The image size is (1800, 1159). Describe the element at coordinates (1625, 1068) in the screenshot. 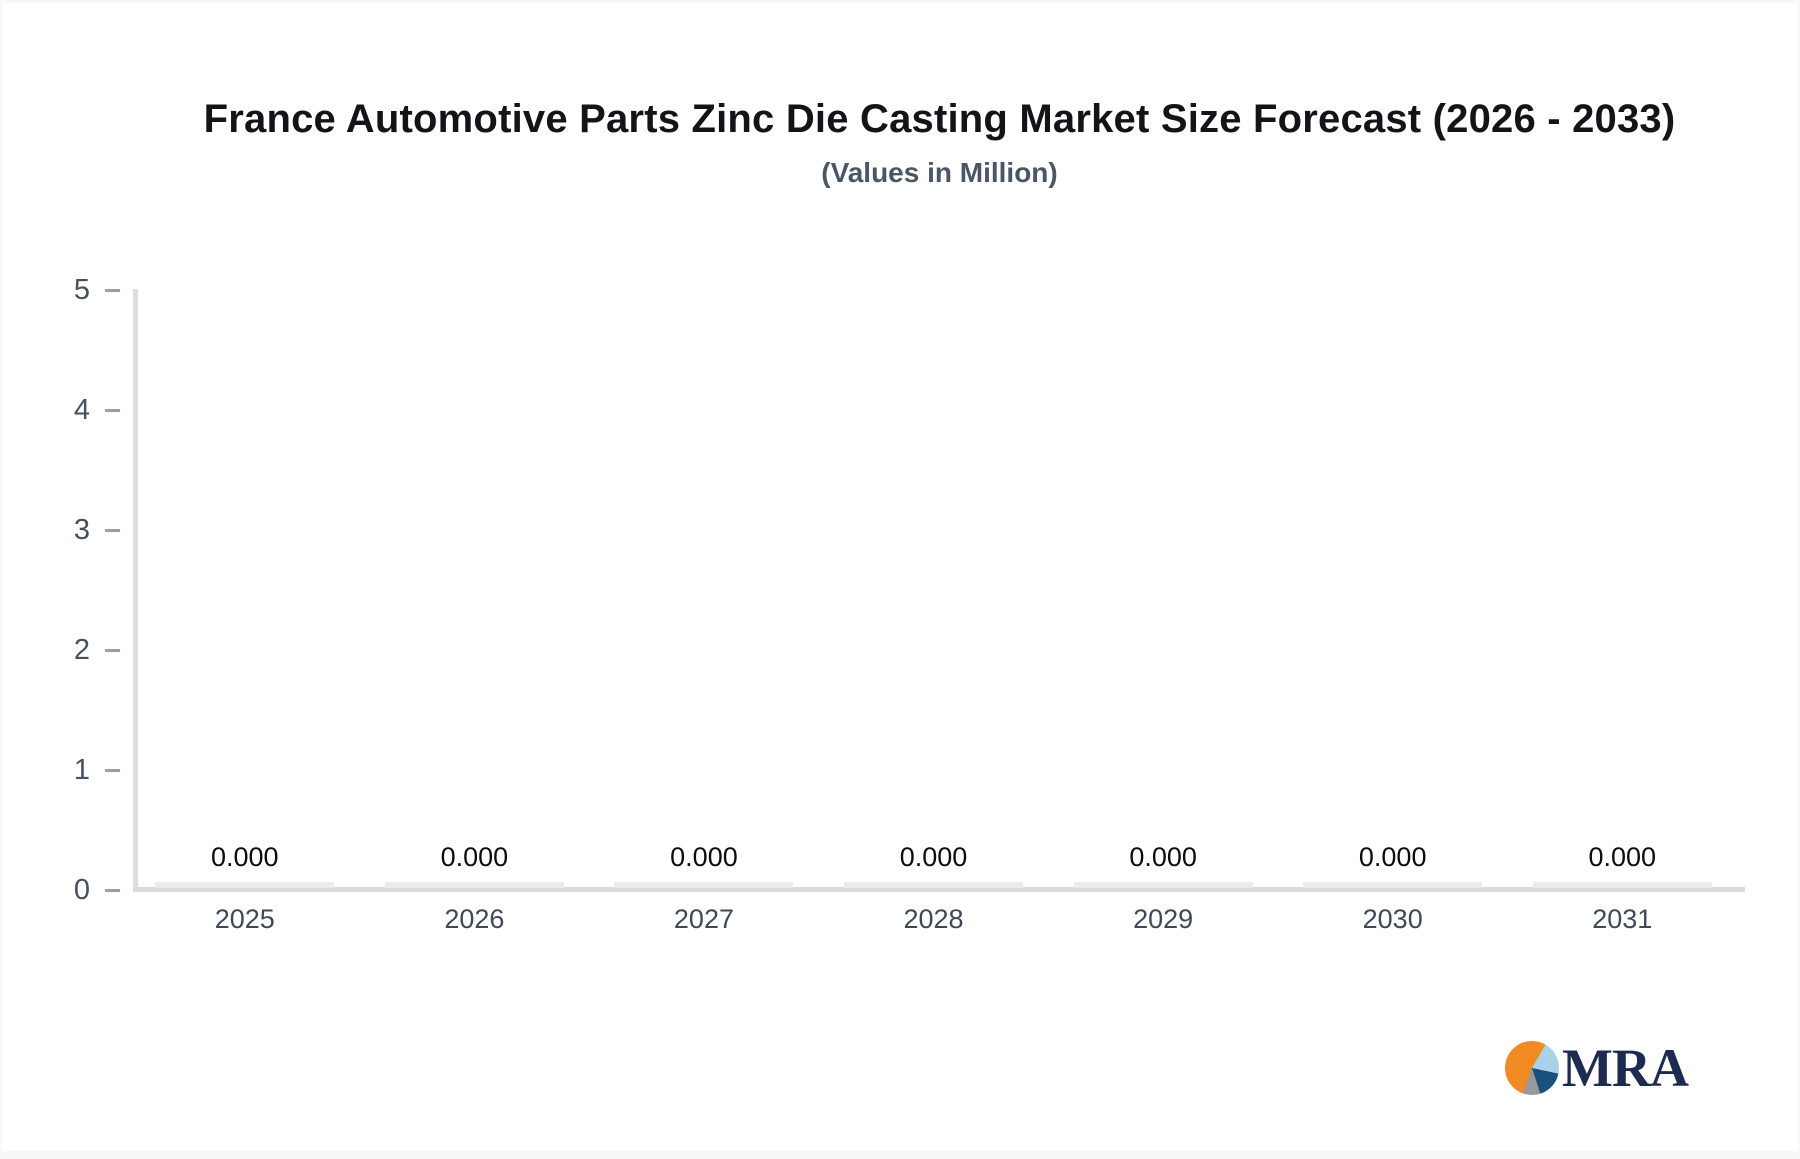

I see `logo-text: MRA` at that location.